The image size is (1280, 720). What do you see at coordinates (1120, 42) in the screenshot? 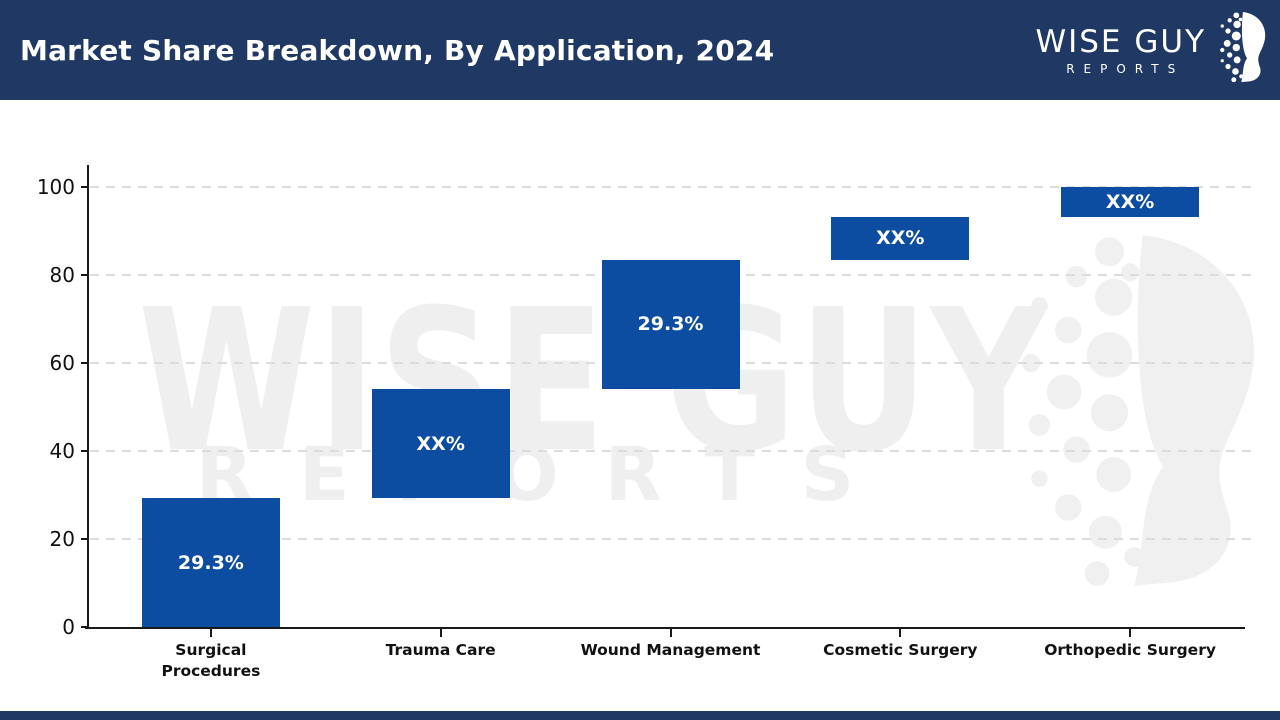
I see `logo-wiseguy-label: WISE GUY` at bounding box center [1120, 42].